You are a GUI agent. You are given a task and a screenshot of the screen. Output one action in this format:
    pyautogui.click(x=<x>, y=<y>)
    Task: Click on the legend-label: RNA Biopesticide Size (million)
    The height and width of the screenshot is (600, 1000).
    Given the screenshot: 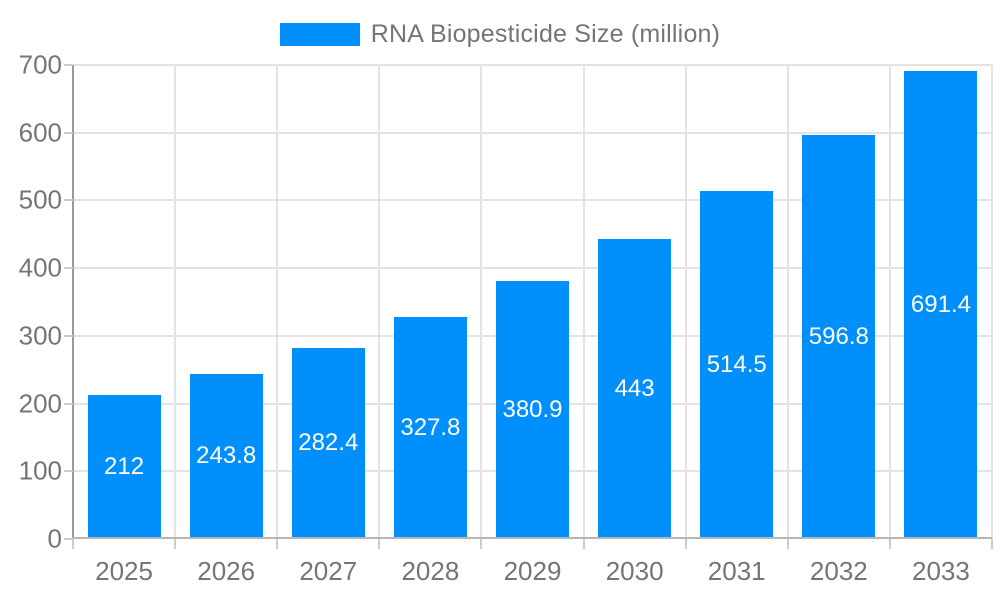 What is the action you would take?
    pyautogui.click(x=545, y=34)
    